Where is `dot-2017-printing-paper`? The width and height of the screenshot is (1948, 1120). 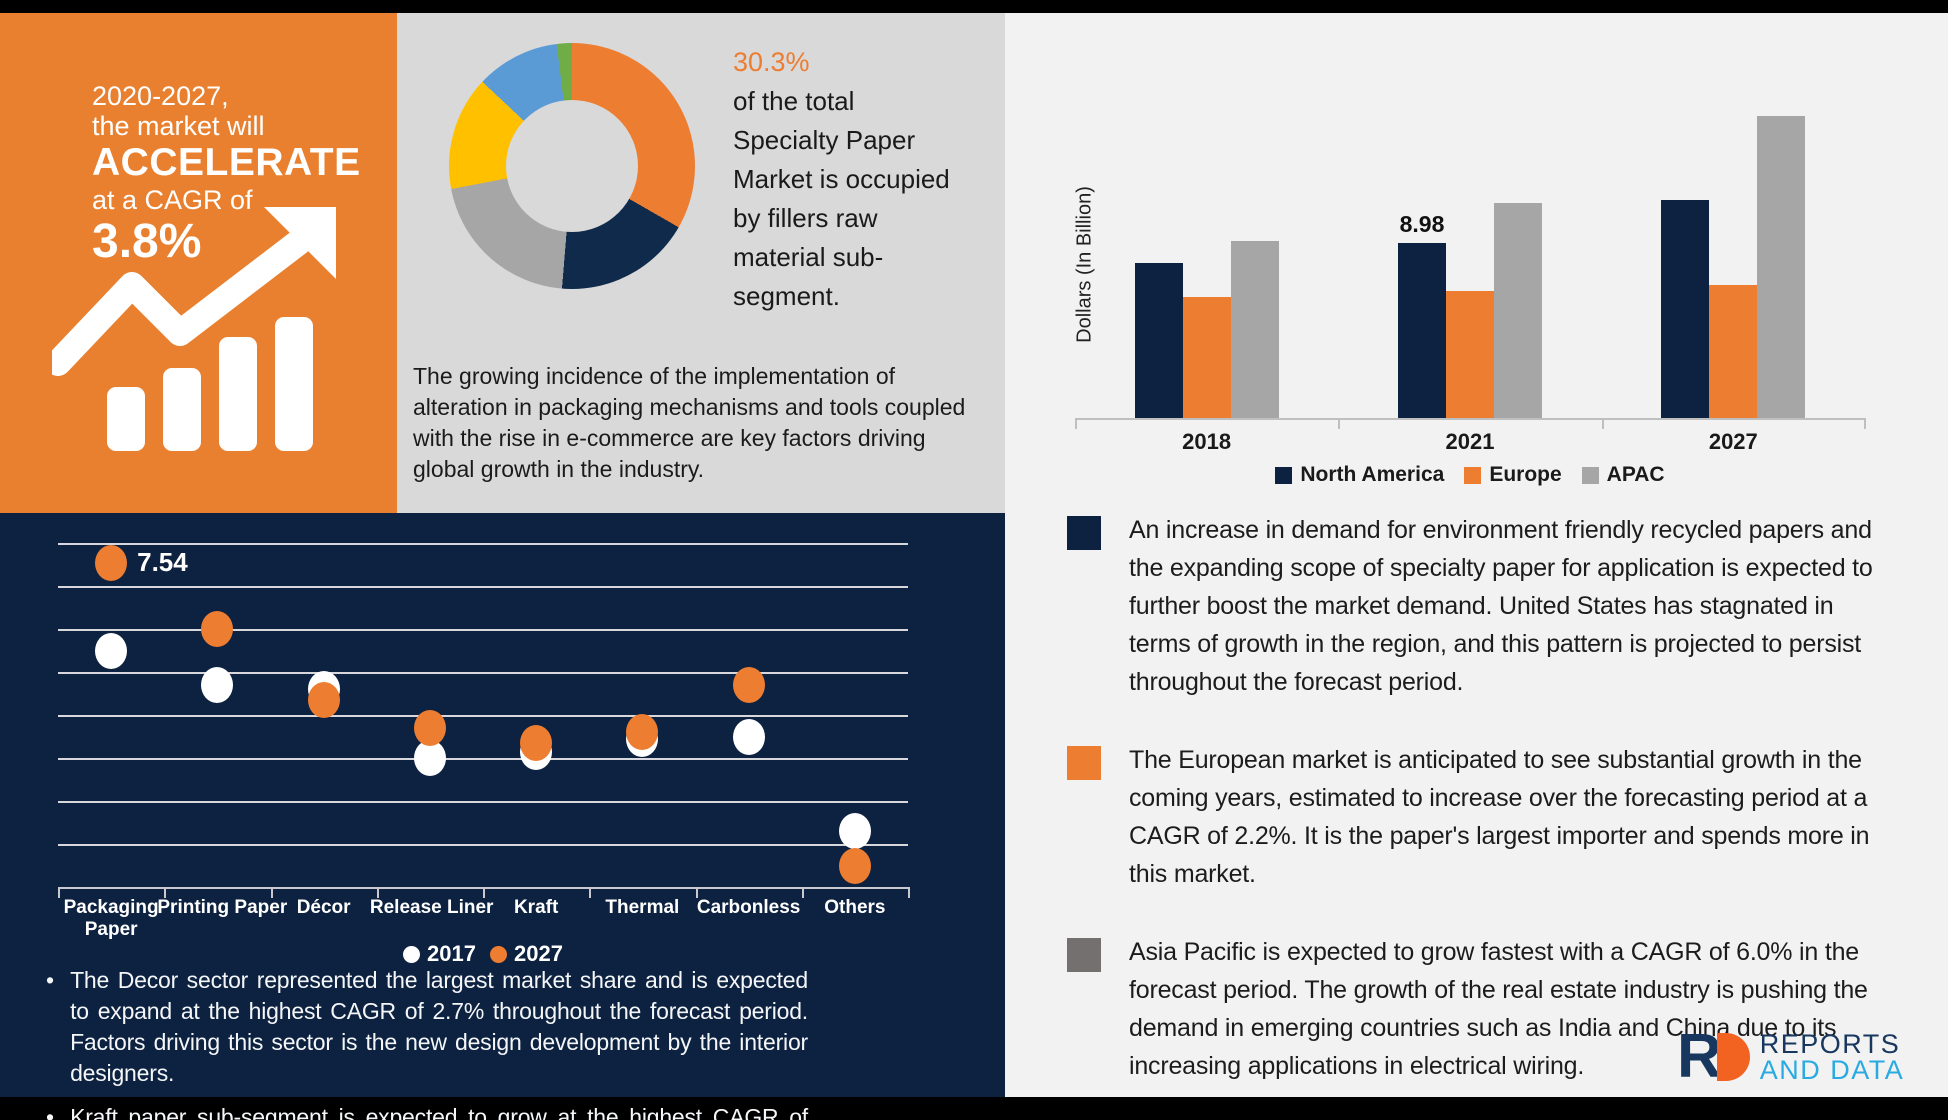
dot-2017-printing-paper is located at coordinates (217, 684).